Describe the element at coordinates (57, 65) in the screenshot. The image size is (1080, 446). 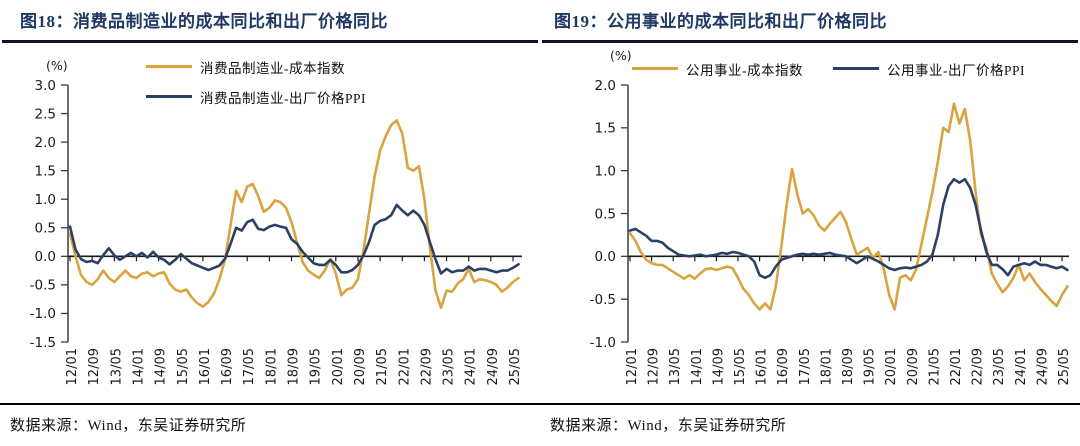
I see `figure-18-unit-label: (%)` at that location.